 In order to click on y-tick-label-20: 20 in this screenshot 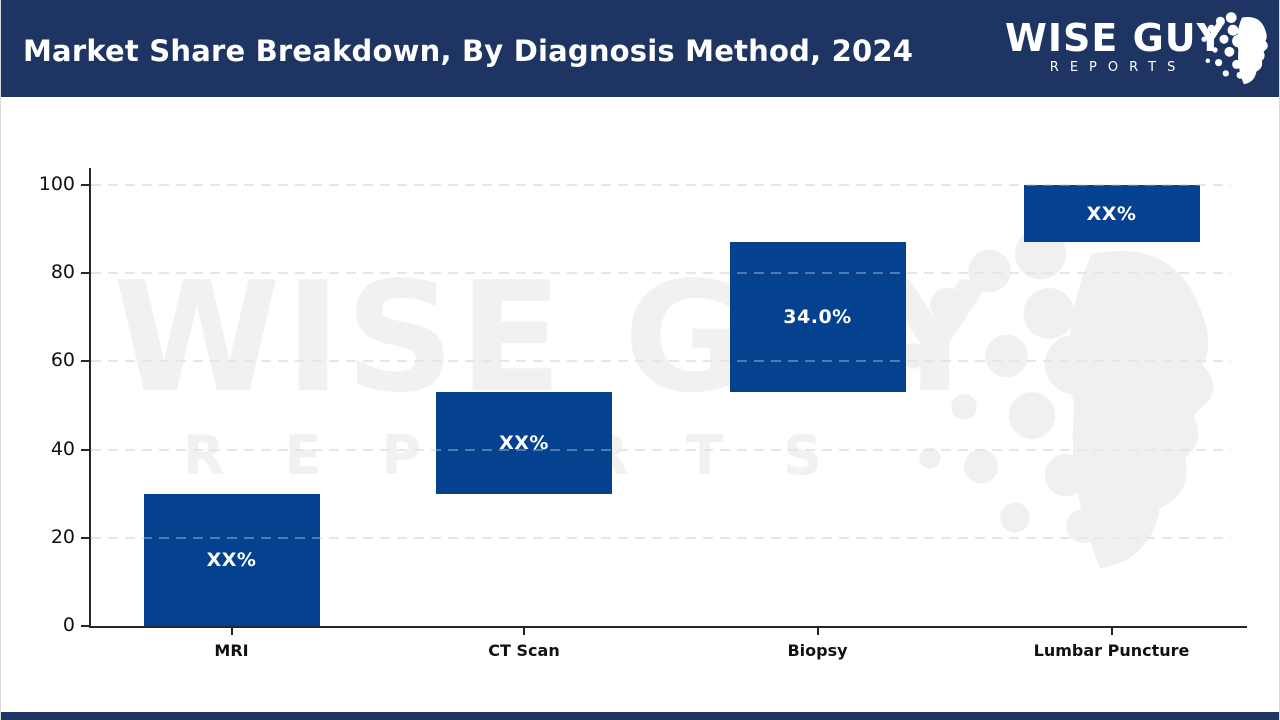, I will do `click(62, 536)`.